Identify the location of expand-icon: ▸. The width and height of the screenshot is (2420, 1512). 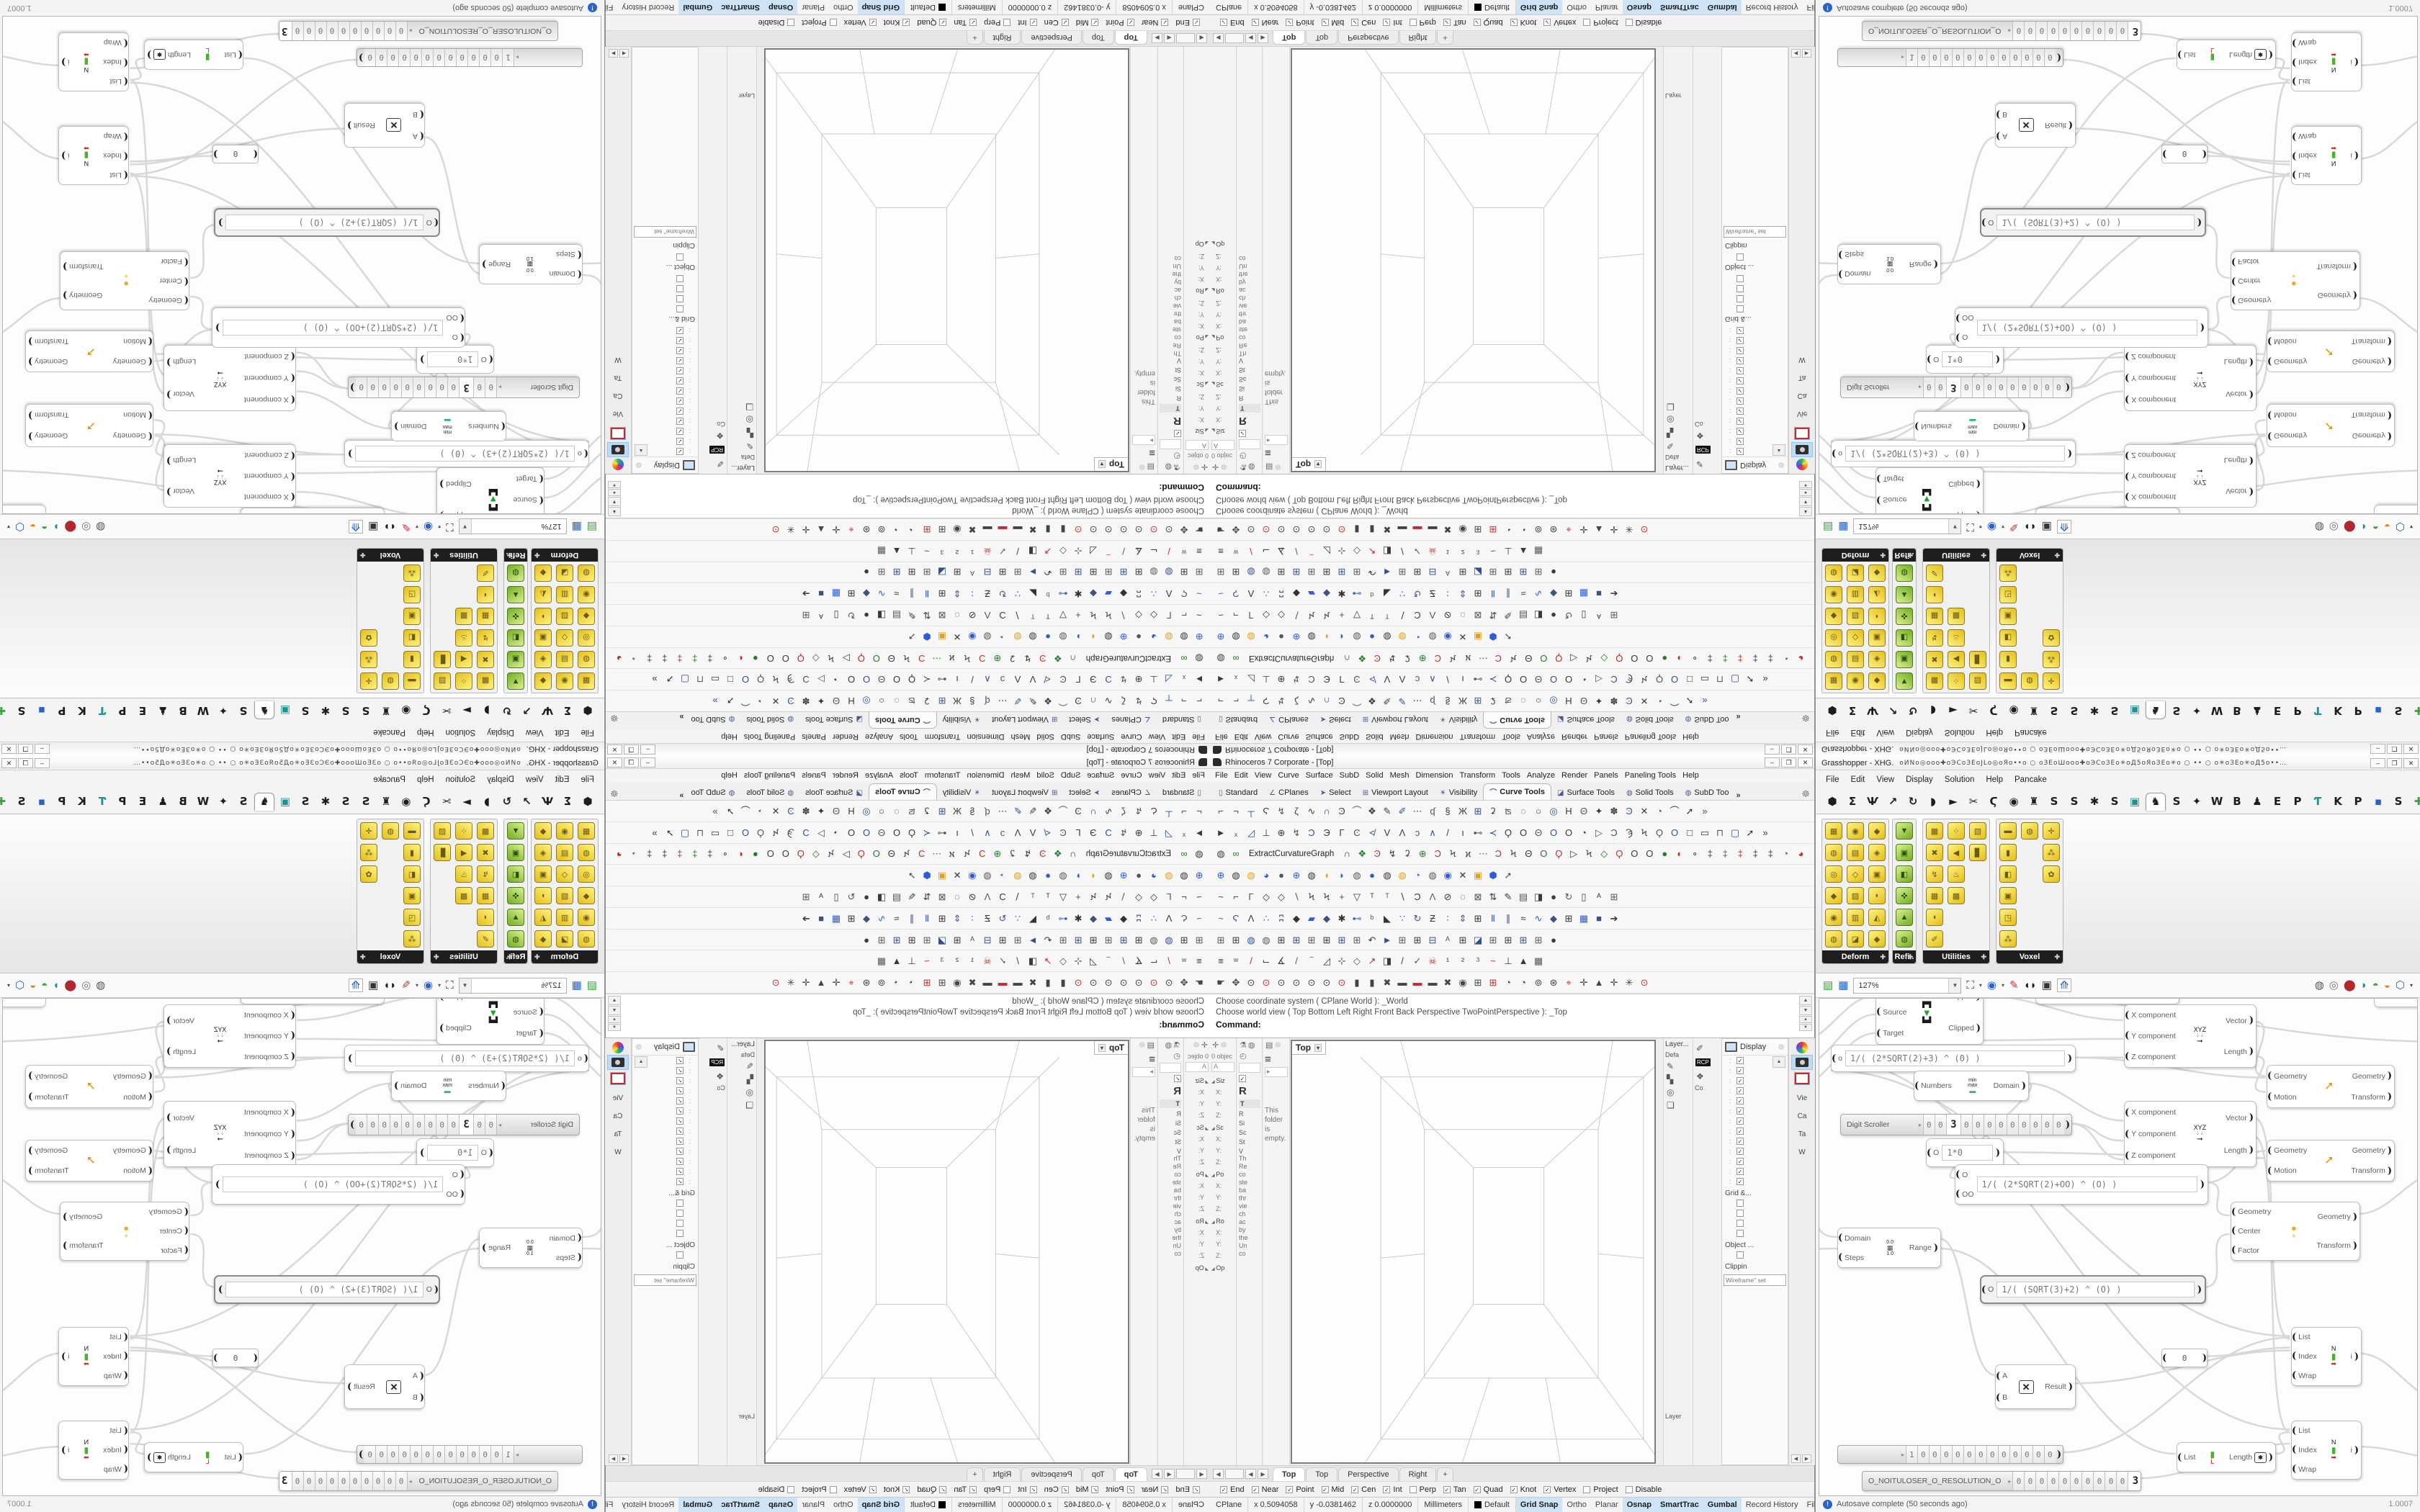
(1276, 440).